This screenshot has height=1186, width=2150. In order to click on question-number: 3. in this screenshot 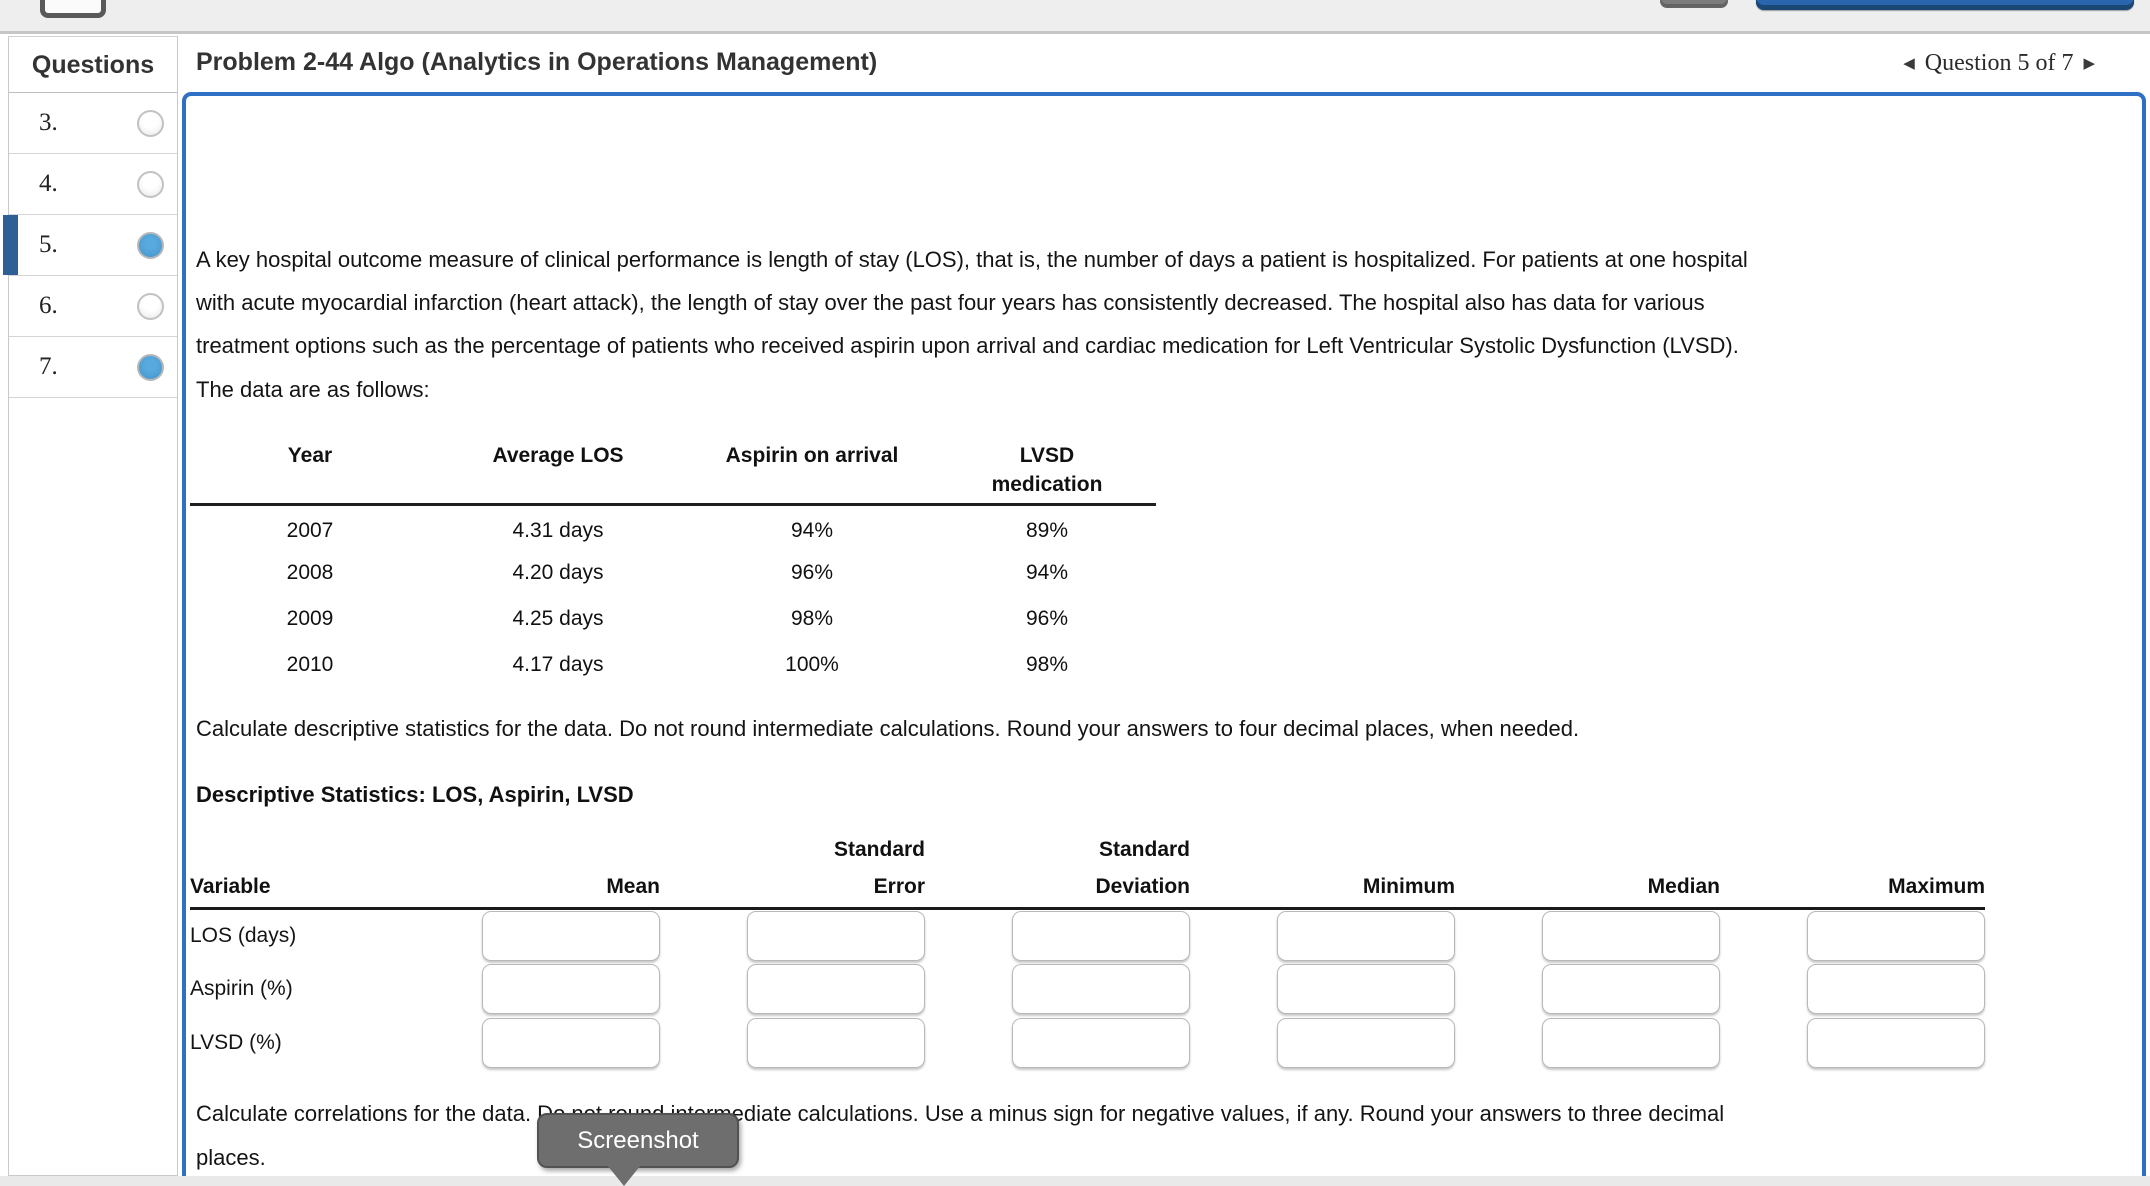, I will do `click(48, 122)`.